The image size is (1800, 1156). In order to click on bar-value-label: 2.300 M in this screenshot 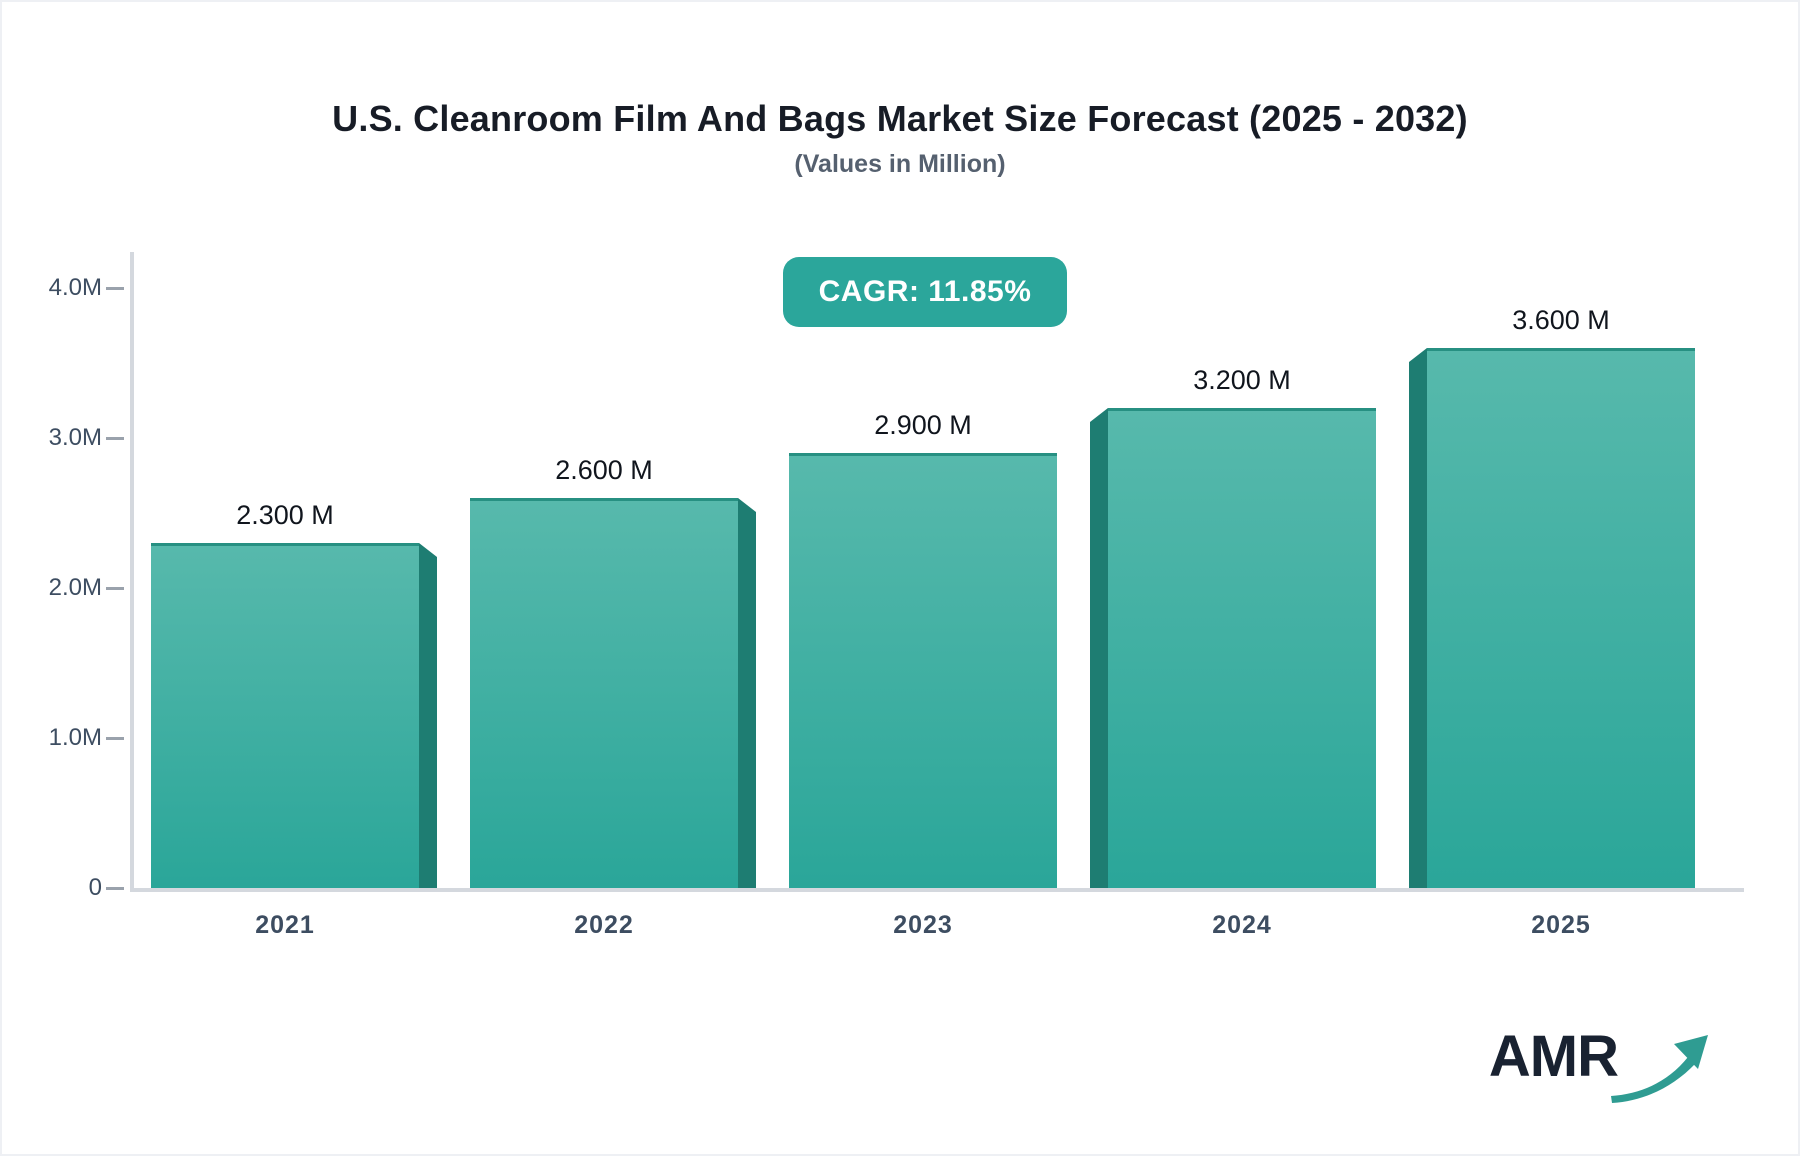, I will do `click(285, 515)`.